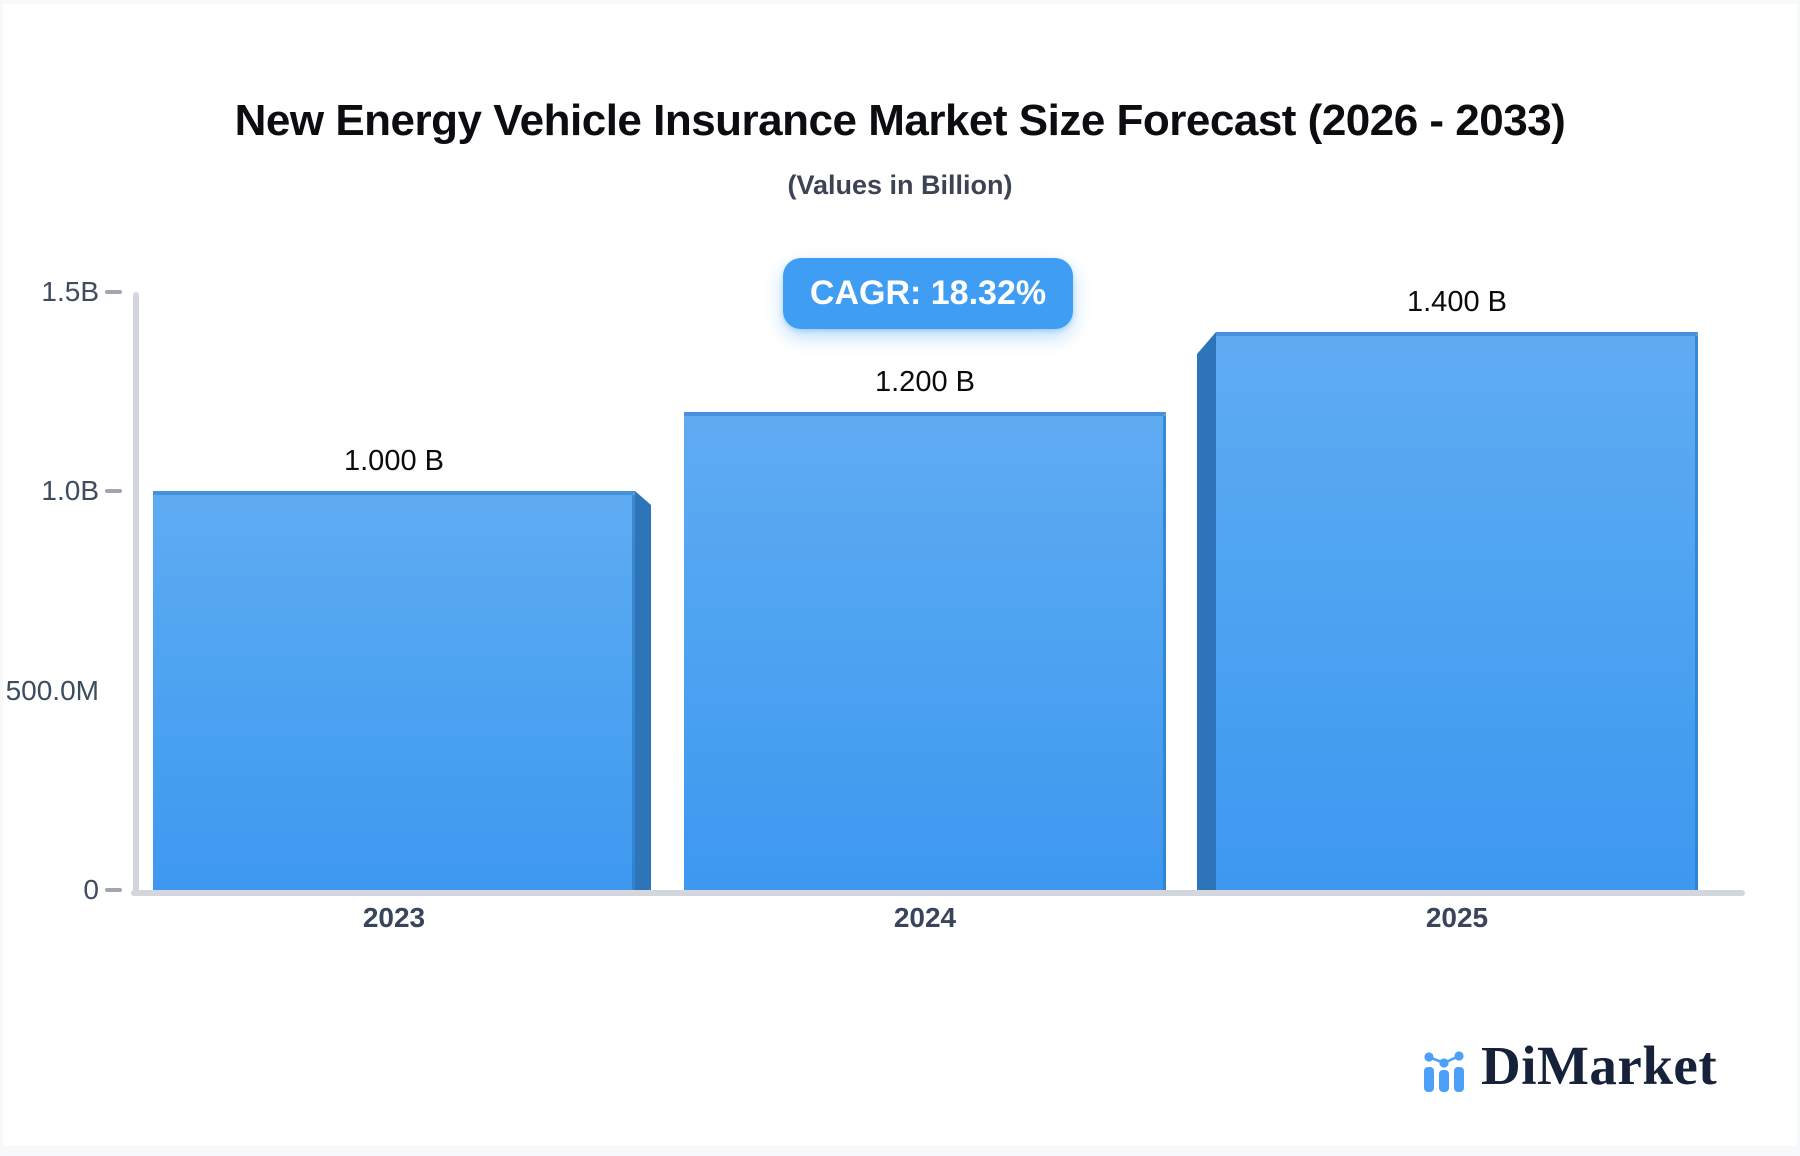 The width and height of the screenshot is (1800, 1156). What do you see at coordinates (394, 461) in the screenshot?
I see `bar-value-label-2023: 1.000 B` at bounding box center [394, 461].